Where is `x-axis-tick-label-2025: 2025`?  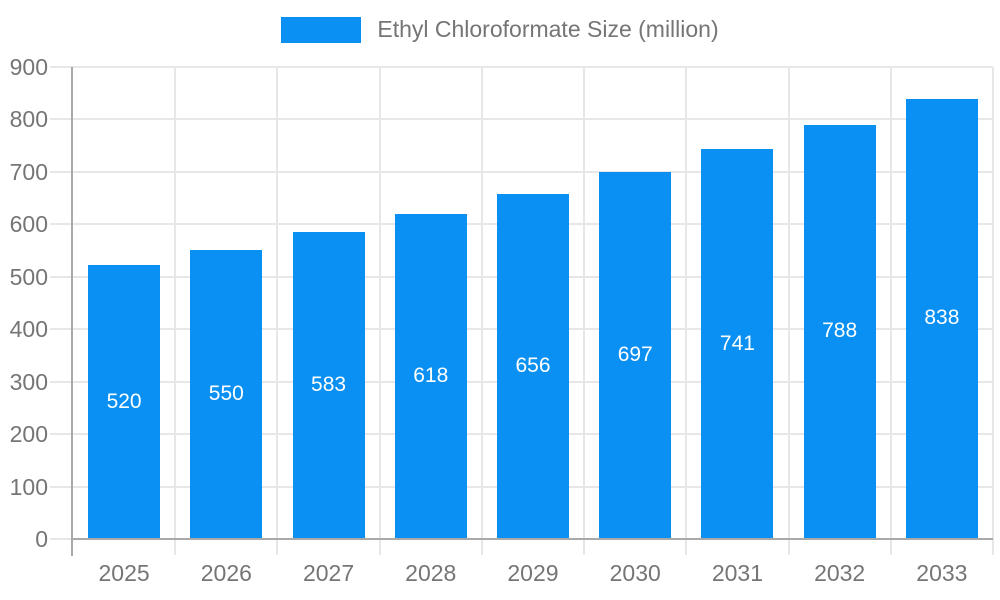
x-axis-tick-label-2025: 2025 is located at coordinates (124, 573).